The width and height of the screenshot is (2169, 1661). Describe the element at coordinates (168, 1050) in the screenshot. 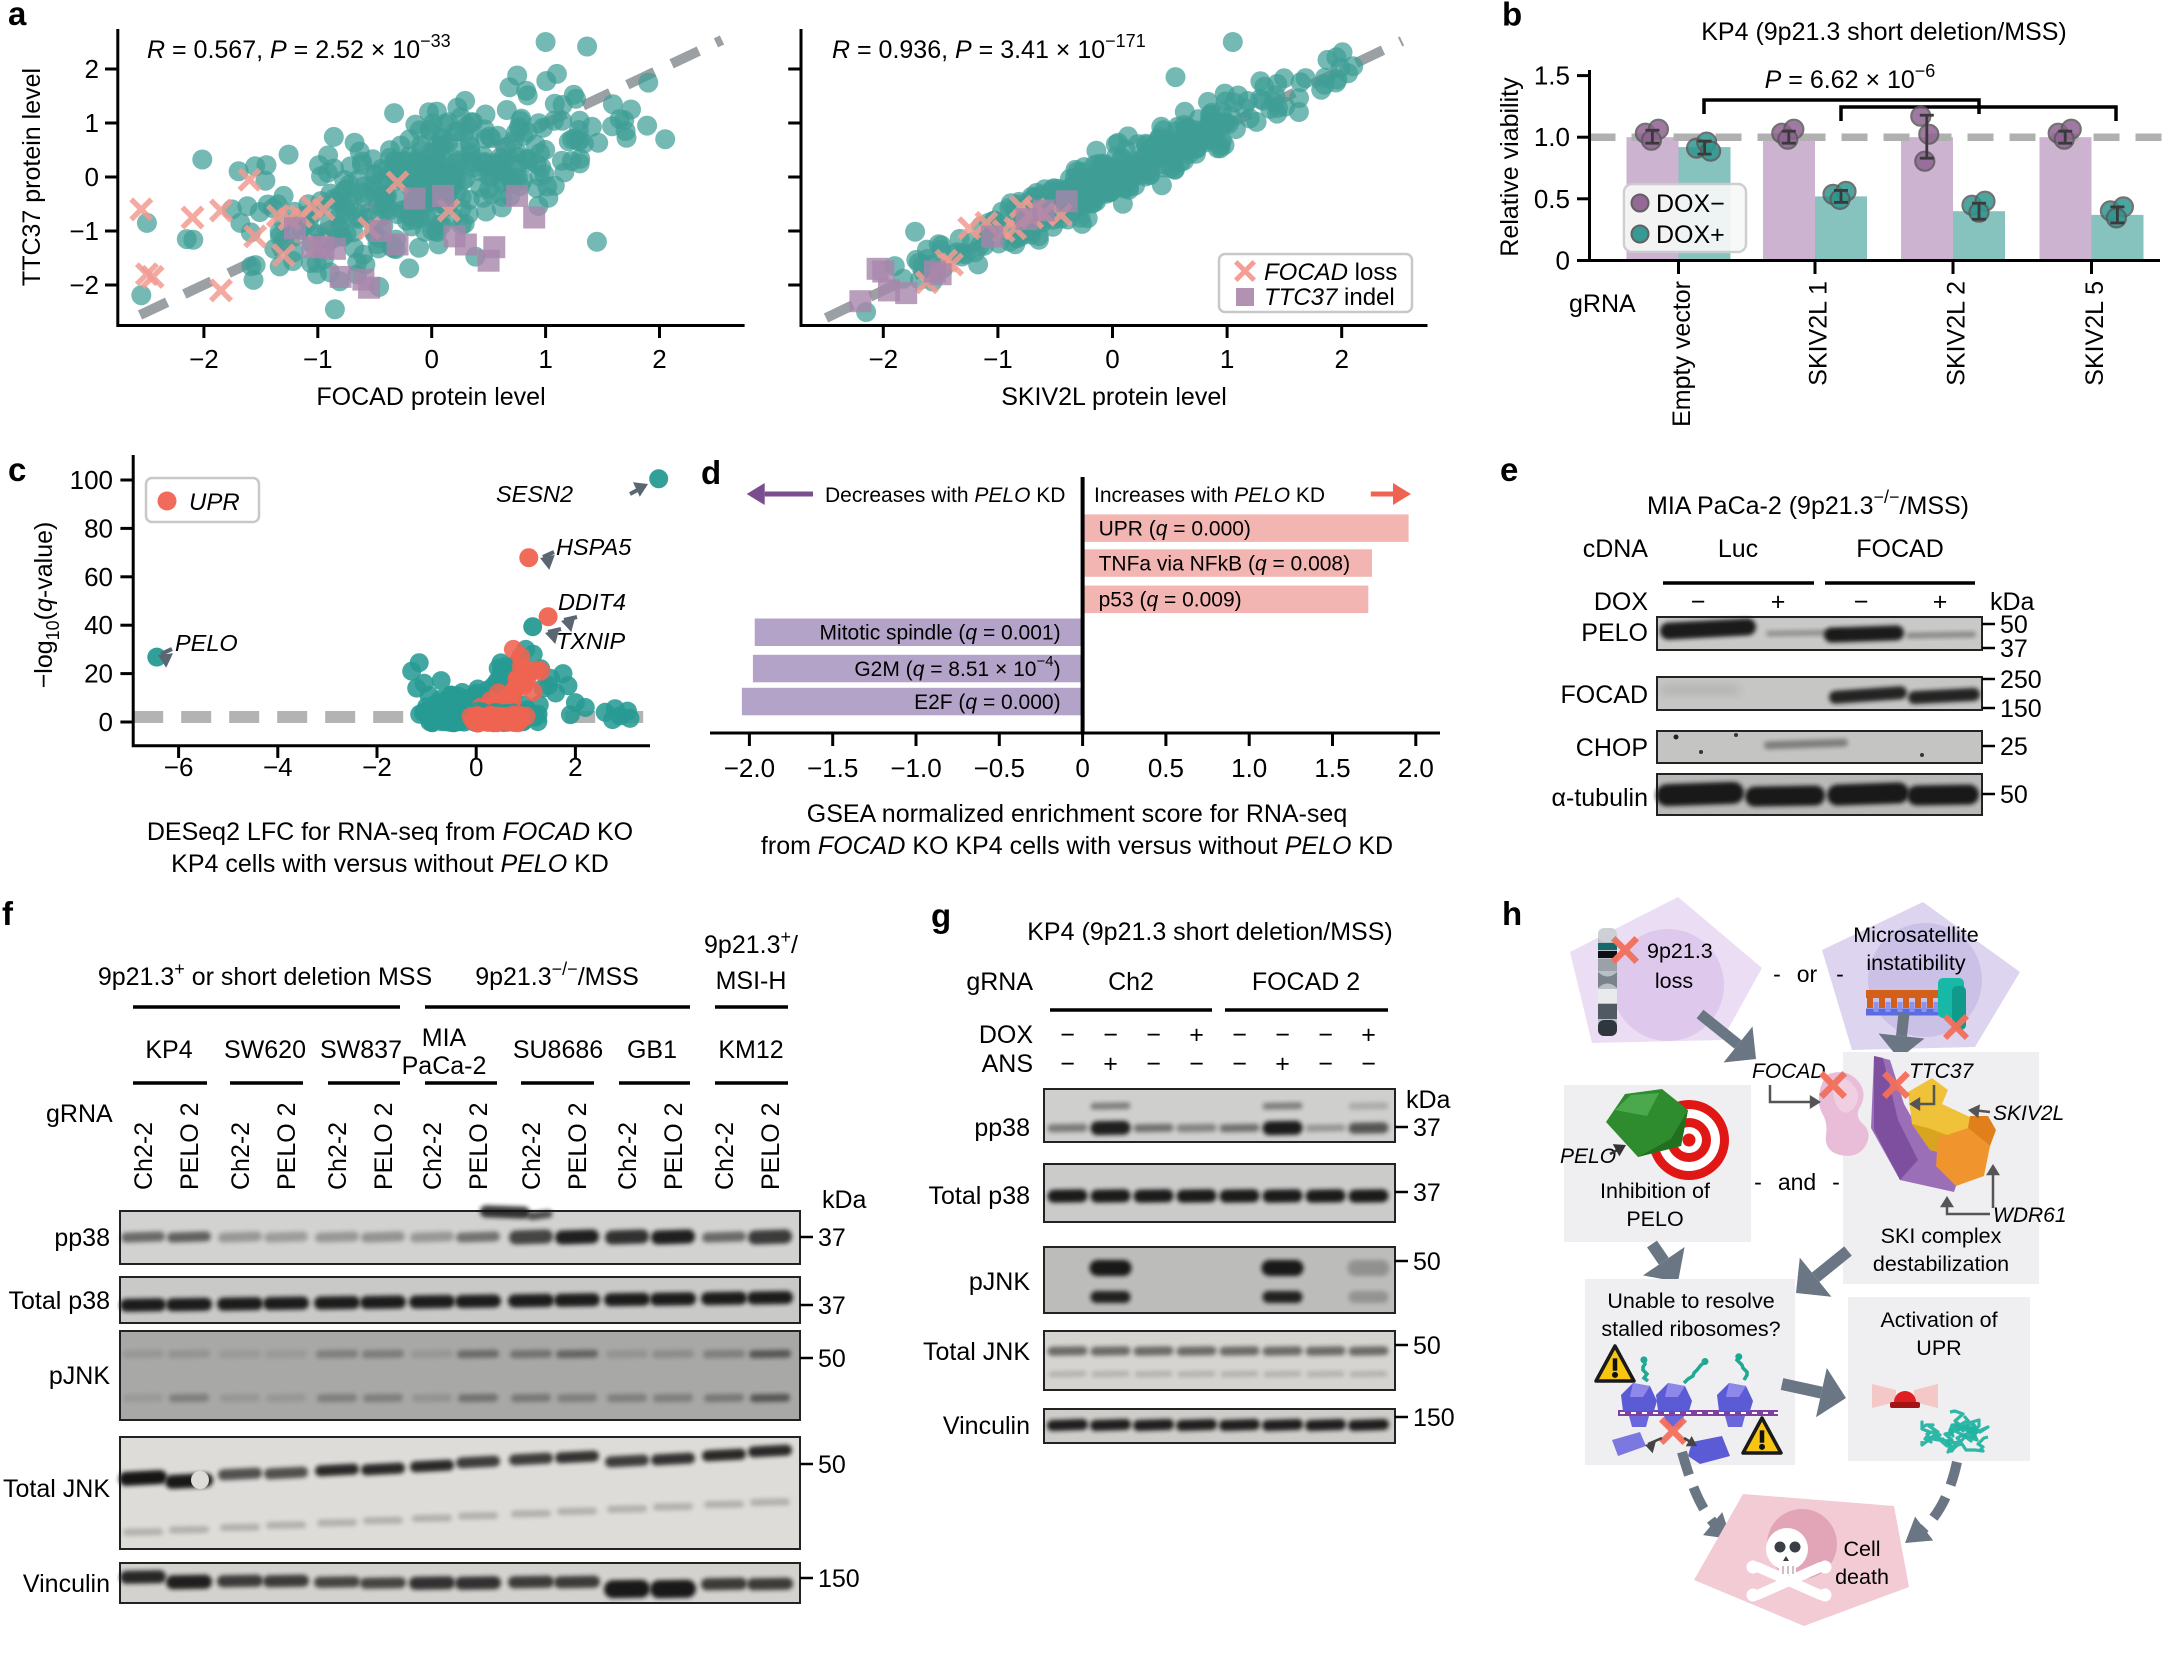

I see `svg-text: KP4` at that location.